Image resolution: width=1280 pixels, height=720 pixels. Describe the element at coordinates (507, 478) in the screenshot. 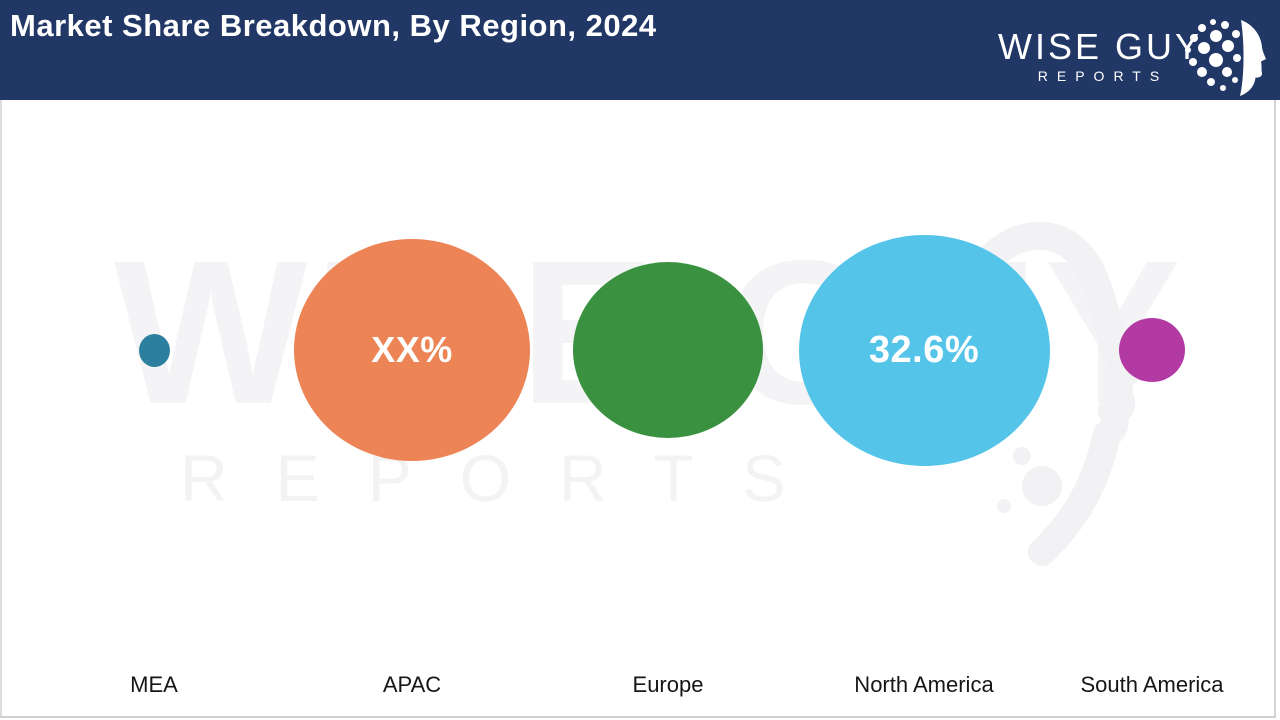

I see `watermark-text-reports: REPORTS` at that location.